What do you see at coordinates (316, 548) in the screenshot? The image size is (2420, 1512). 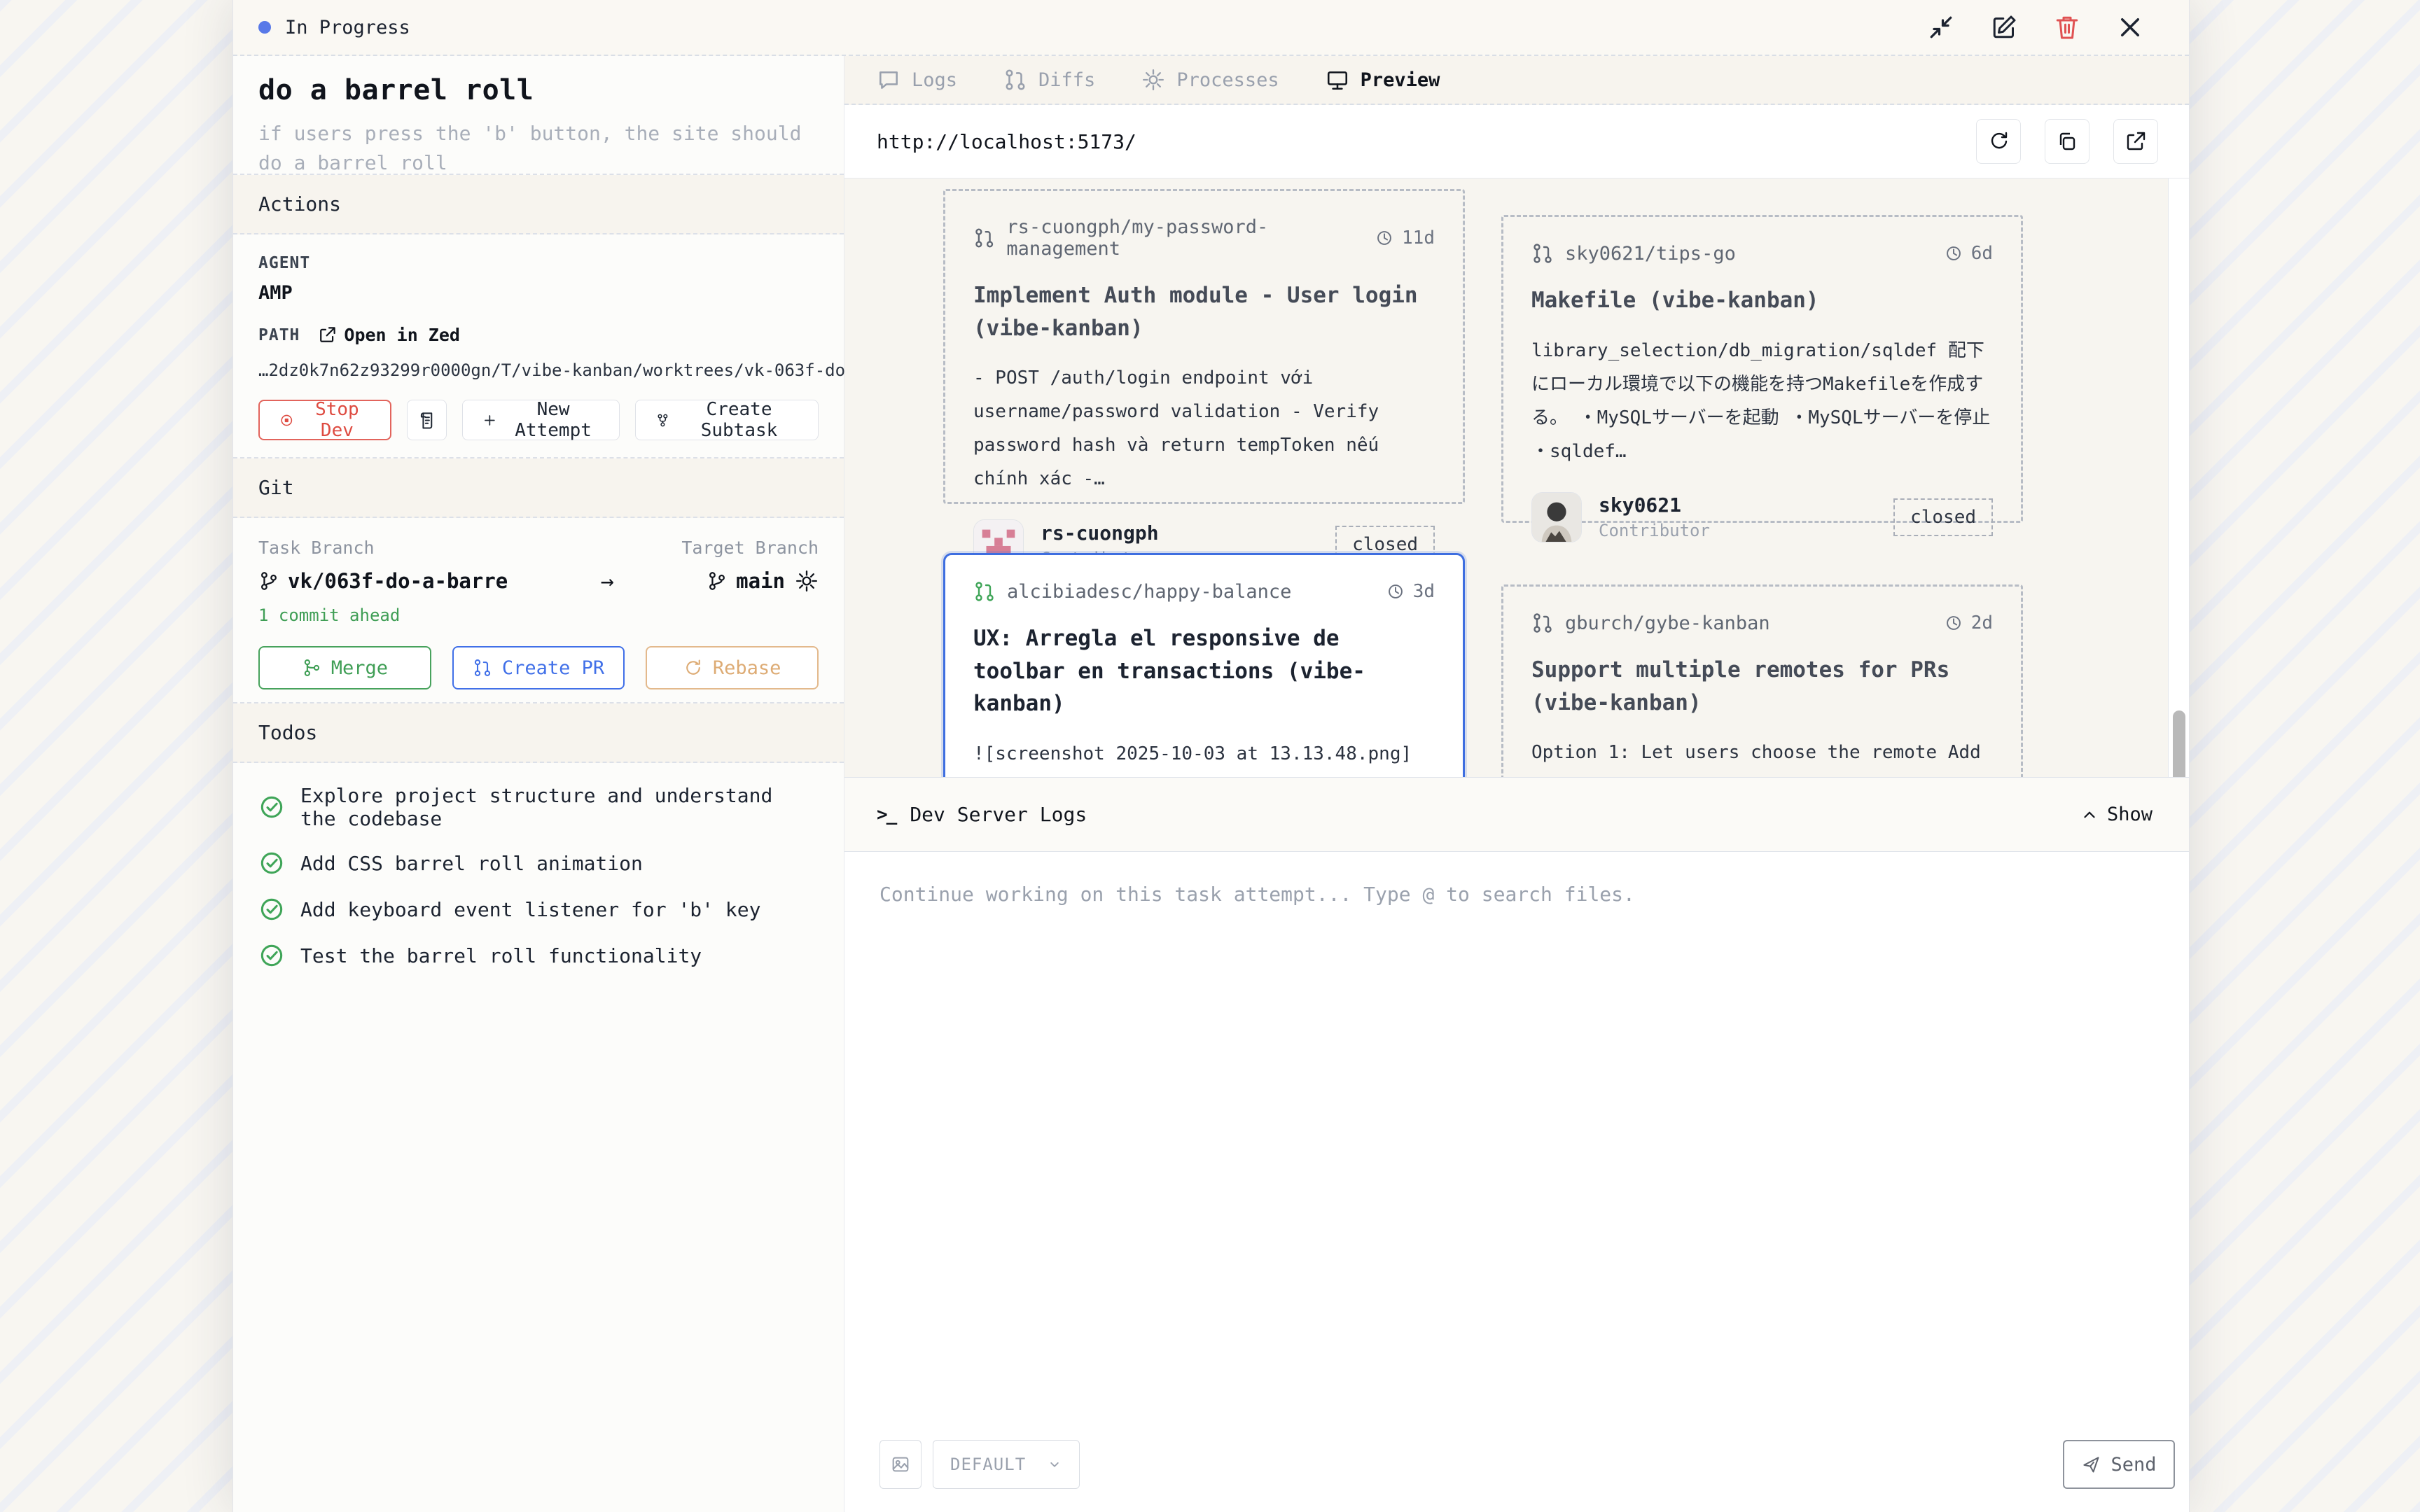 I see `task-branch-label: Task Branch` at bounding box center [316, 548].